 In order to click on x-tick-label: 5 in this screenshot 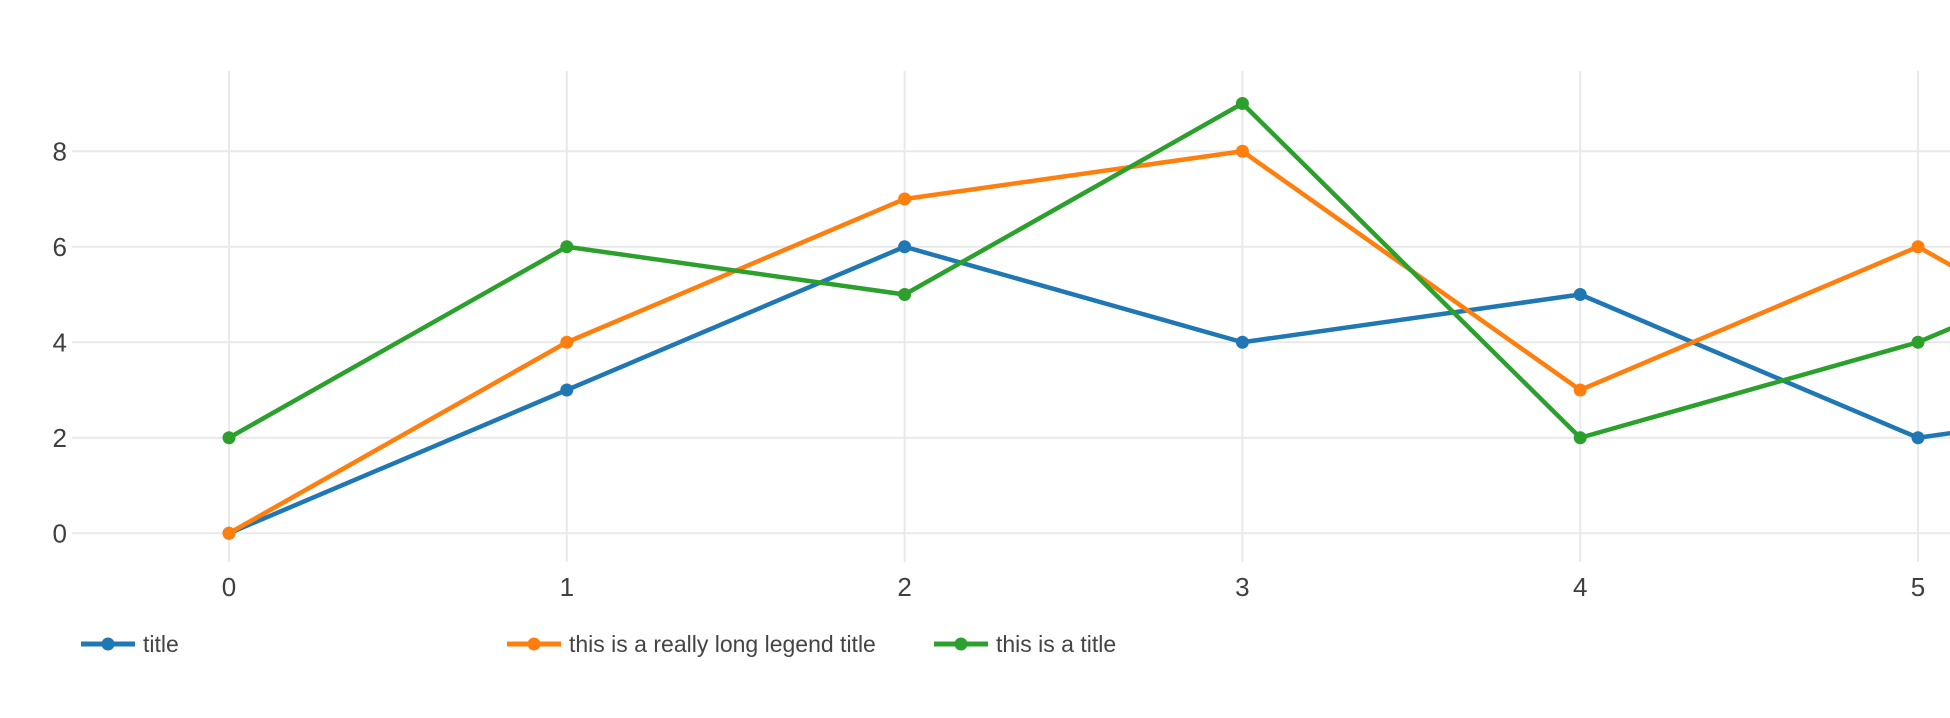, I will do `click(1918, 587)`.